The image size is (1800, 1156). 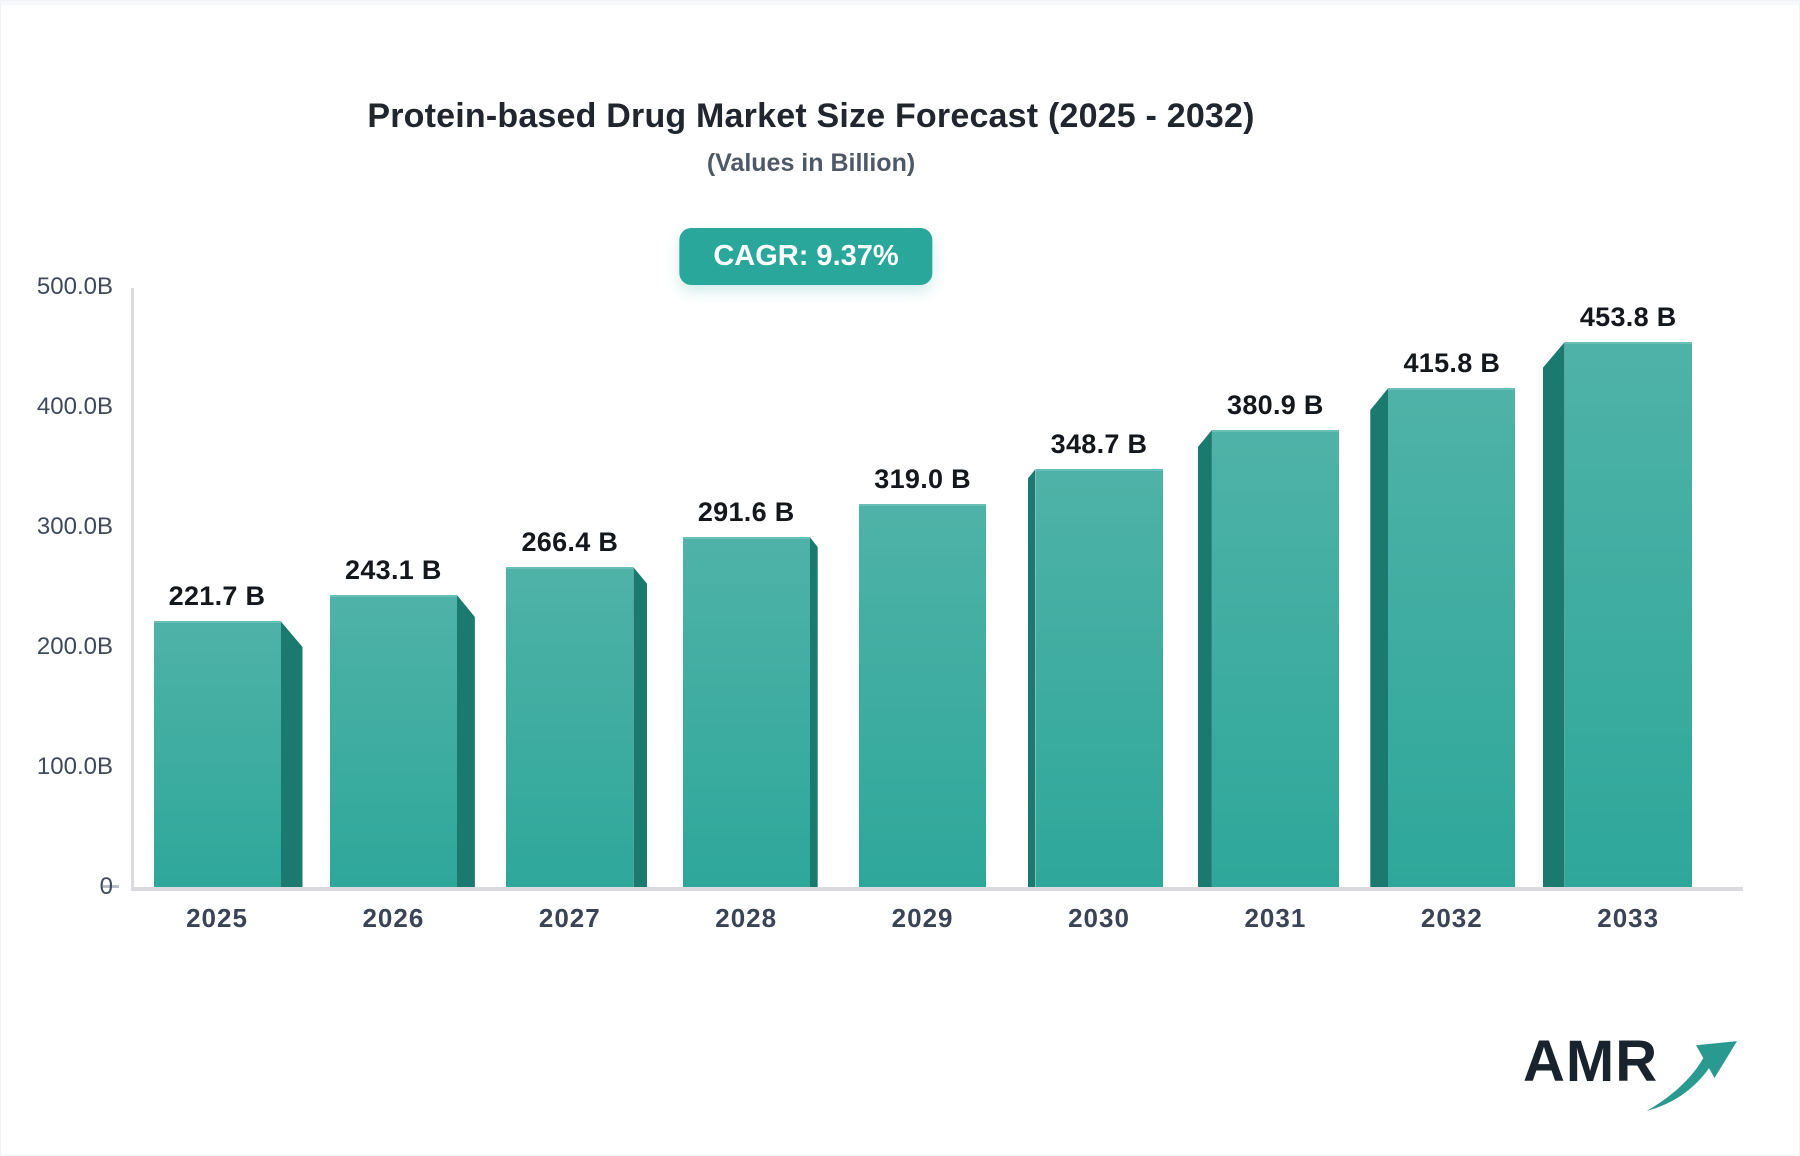 I want to click on cagr-badge: CAGR: 9.37%, so click(x=806, y=256).